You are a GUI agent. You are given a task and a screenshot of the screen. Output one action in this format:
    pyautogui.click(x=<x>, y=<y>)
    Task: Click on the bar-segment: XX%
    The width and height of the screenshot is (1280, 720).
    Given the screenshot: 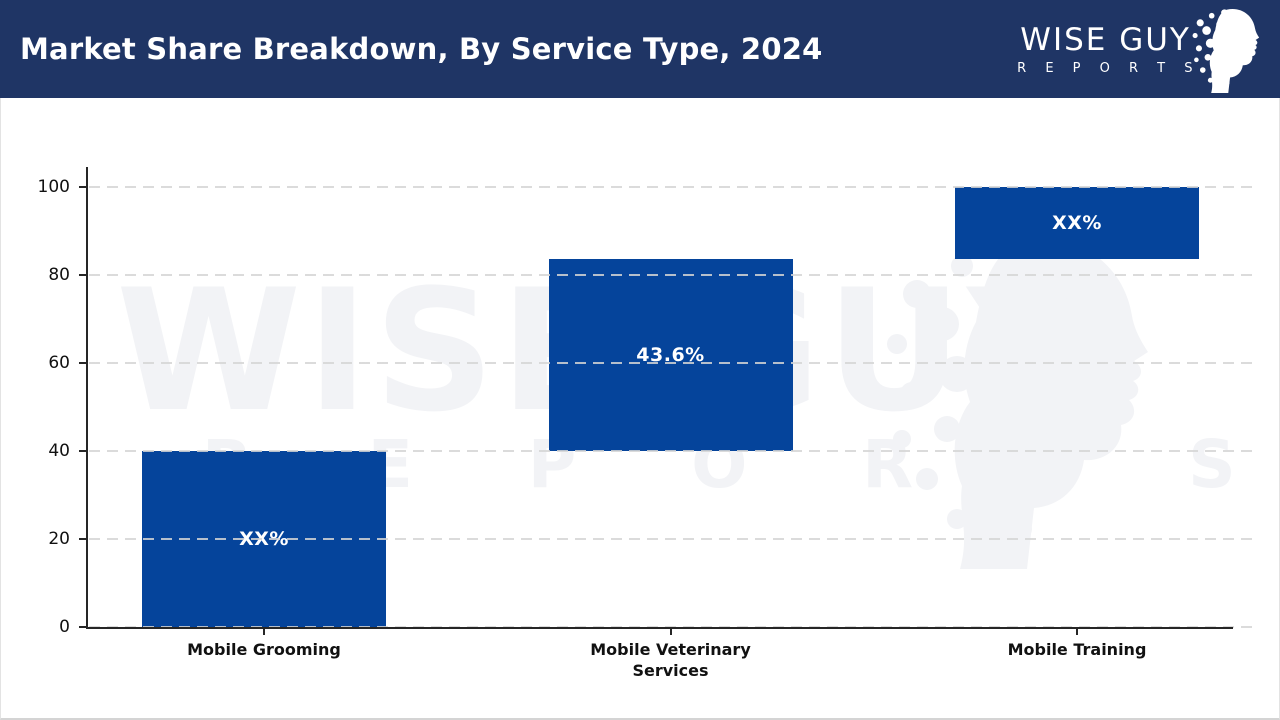 What is the action you would take?
    pyautogui.click(x=1077, y=223)
    